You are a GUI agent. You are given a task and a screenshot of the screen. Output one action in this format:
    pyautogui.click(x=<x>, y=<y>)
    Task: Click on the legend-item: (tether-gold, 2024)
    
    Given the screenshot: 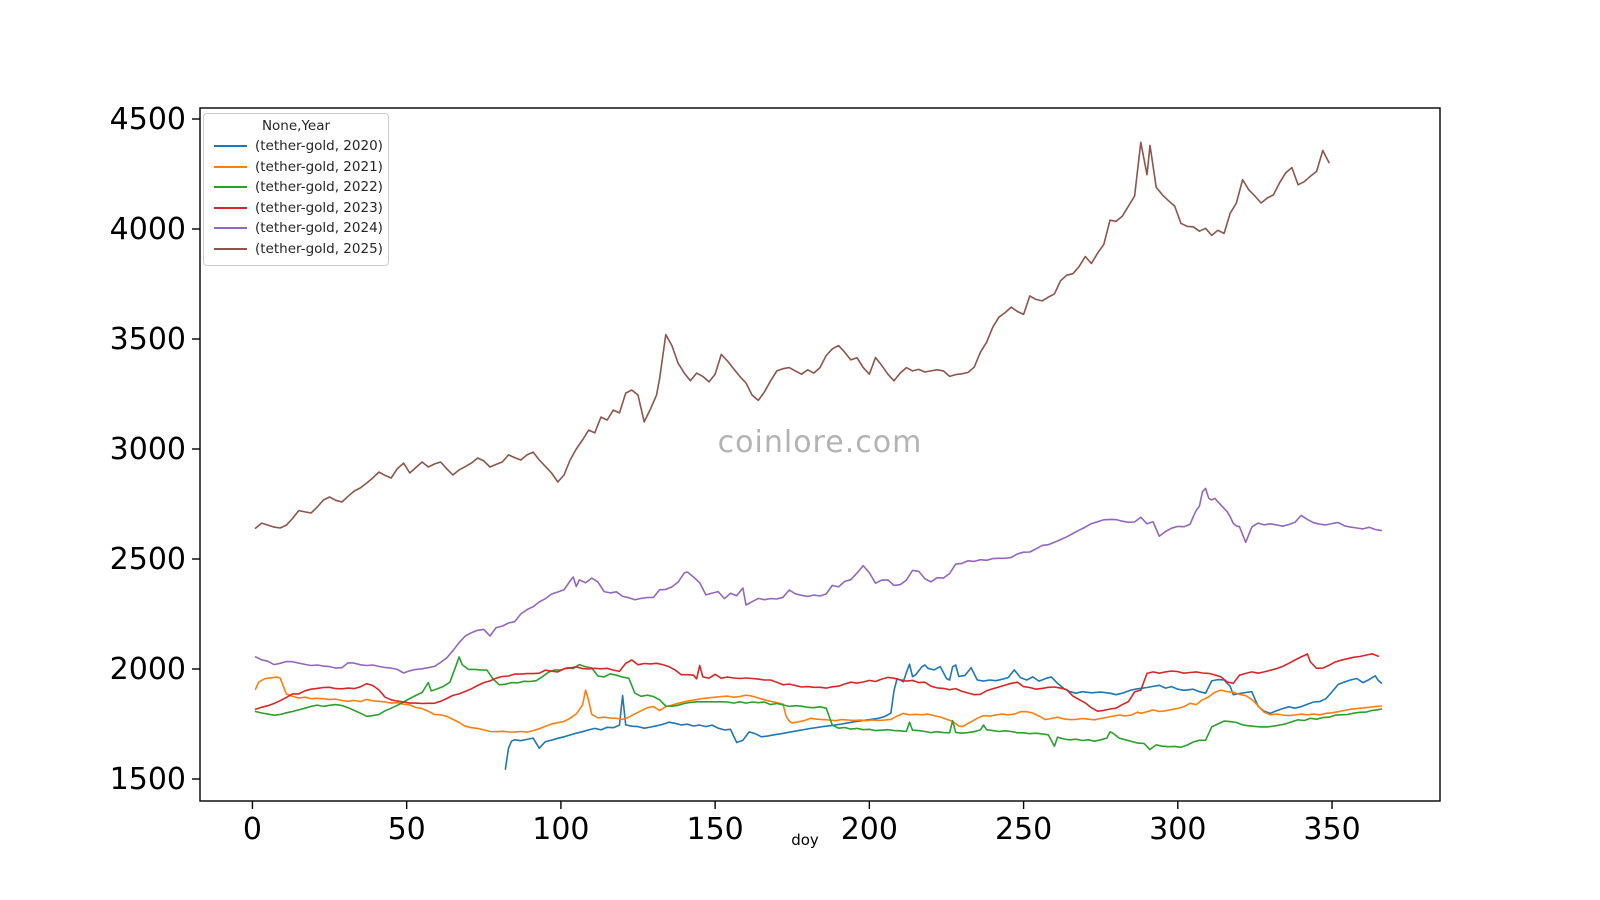 What is the action you would take?
    pyautogui.click(x=296, y=228)
    